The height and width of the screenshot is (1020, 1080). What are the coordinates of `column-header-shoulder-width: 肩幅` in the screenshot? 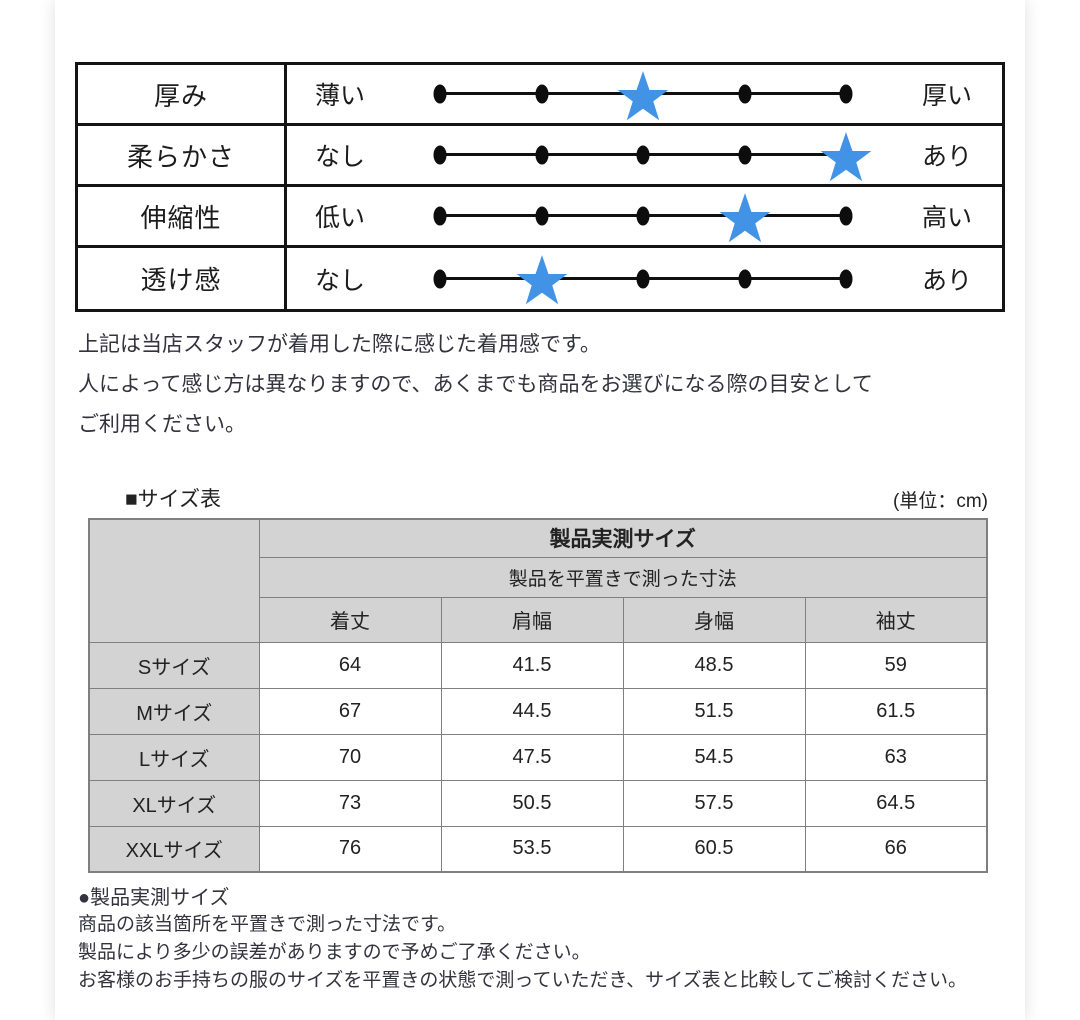 It's located at (532, 619).